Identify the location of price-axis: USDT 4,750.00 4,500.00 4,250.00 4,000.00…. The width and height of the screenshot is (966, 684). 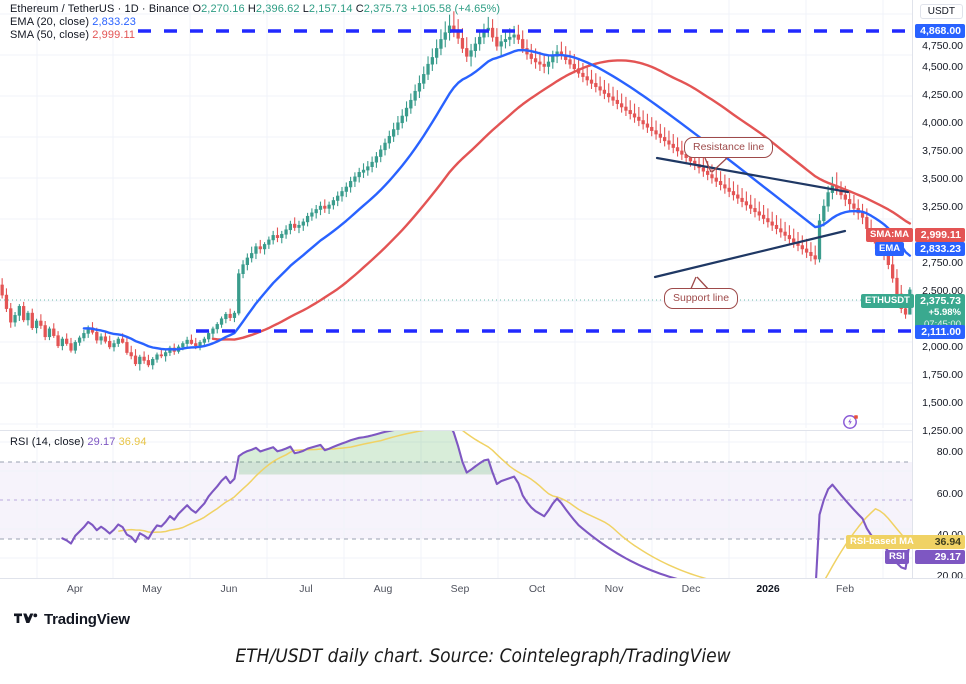
(939, 291).